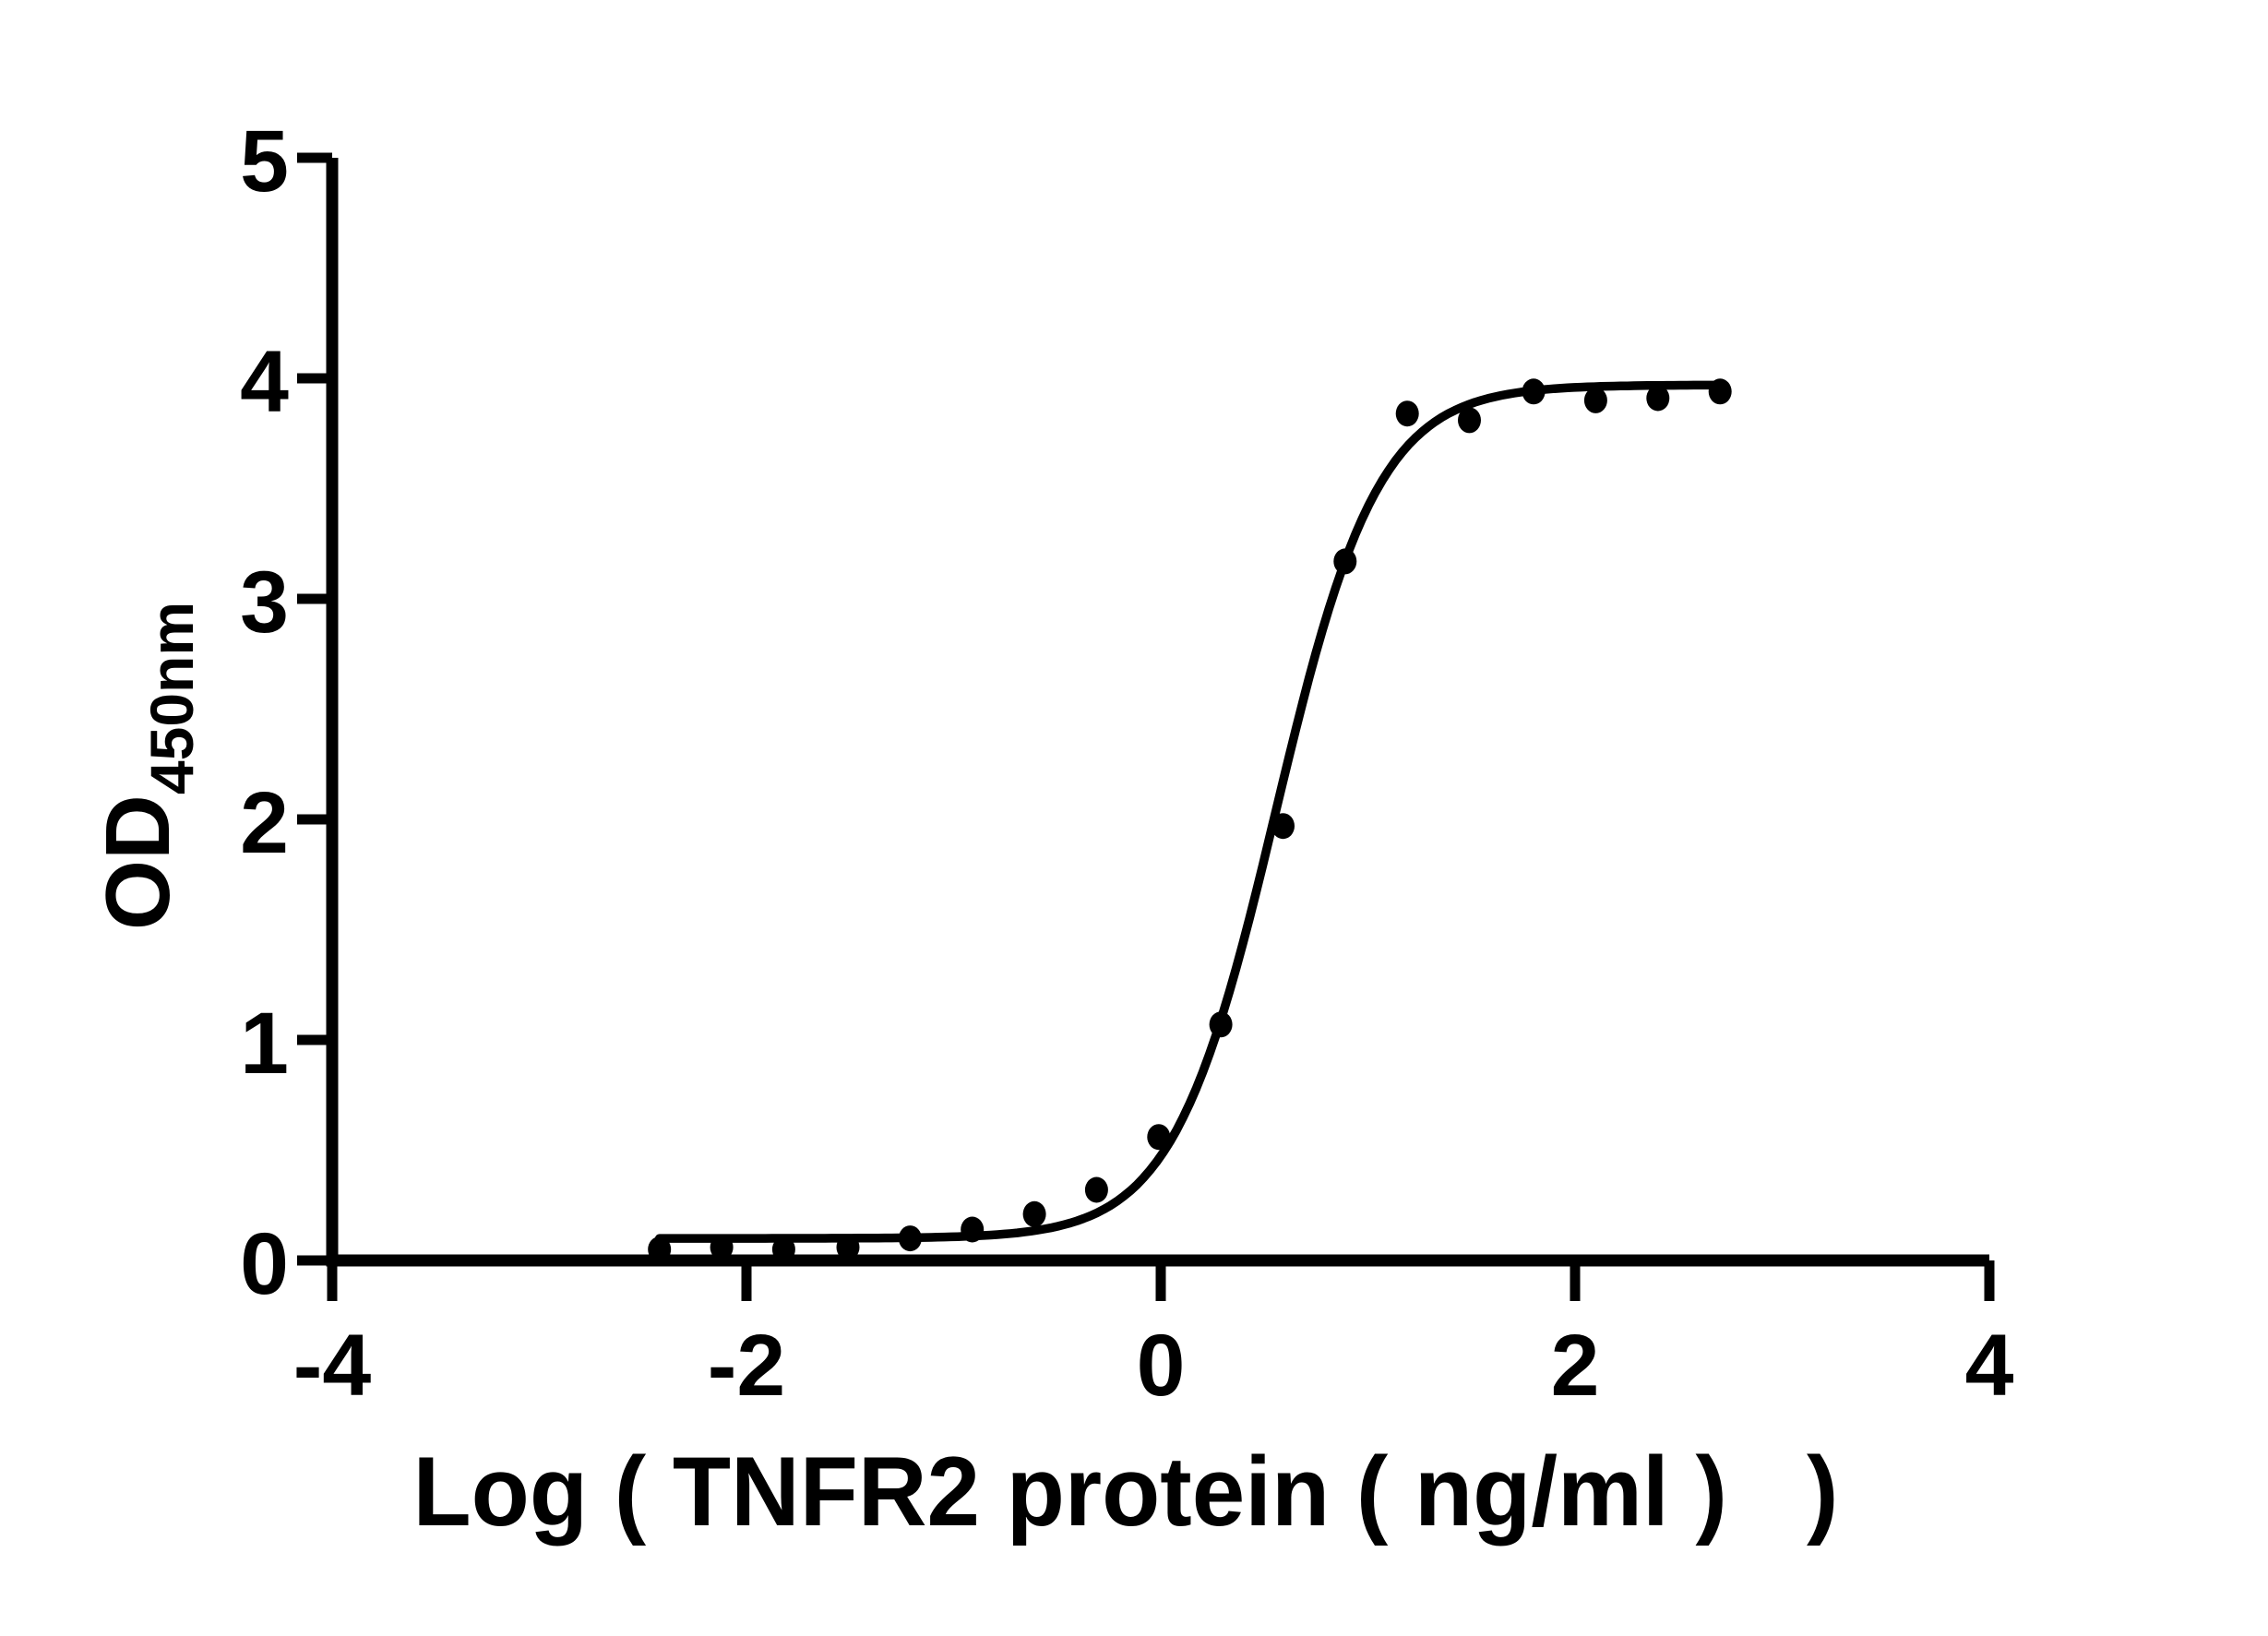 The width and height of the screenshot is (2268, 1636). Describe the element at coordinates (1126, 1491) in the screenshot. I see `x-axis-title: Log ( TNFR2 protein ( ng/ml ) )` at that location.